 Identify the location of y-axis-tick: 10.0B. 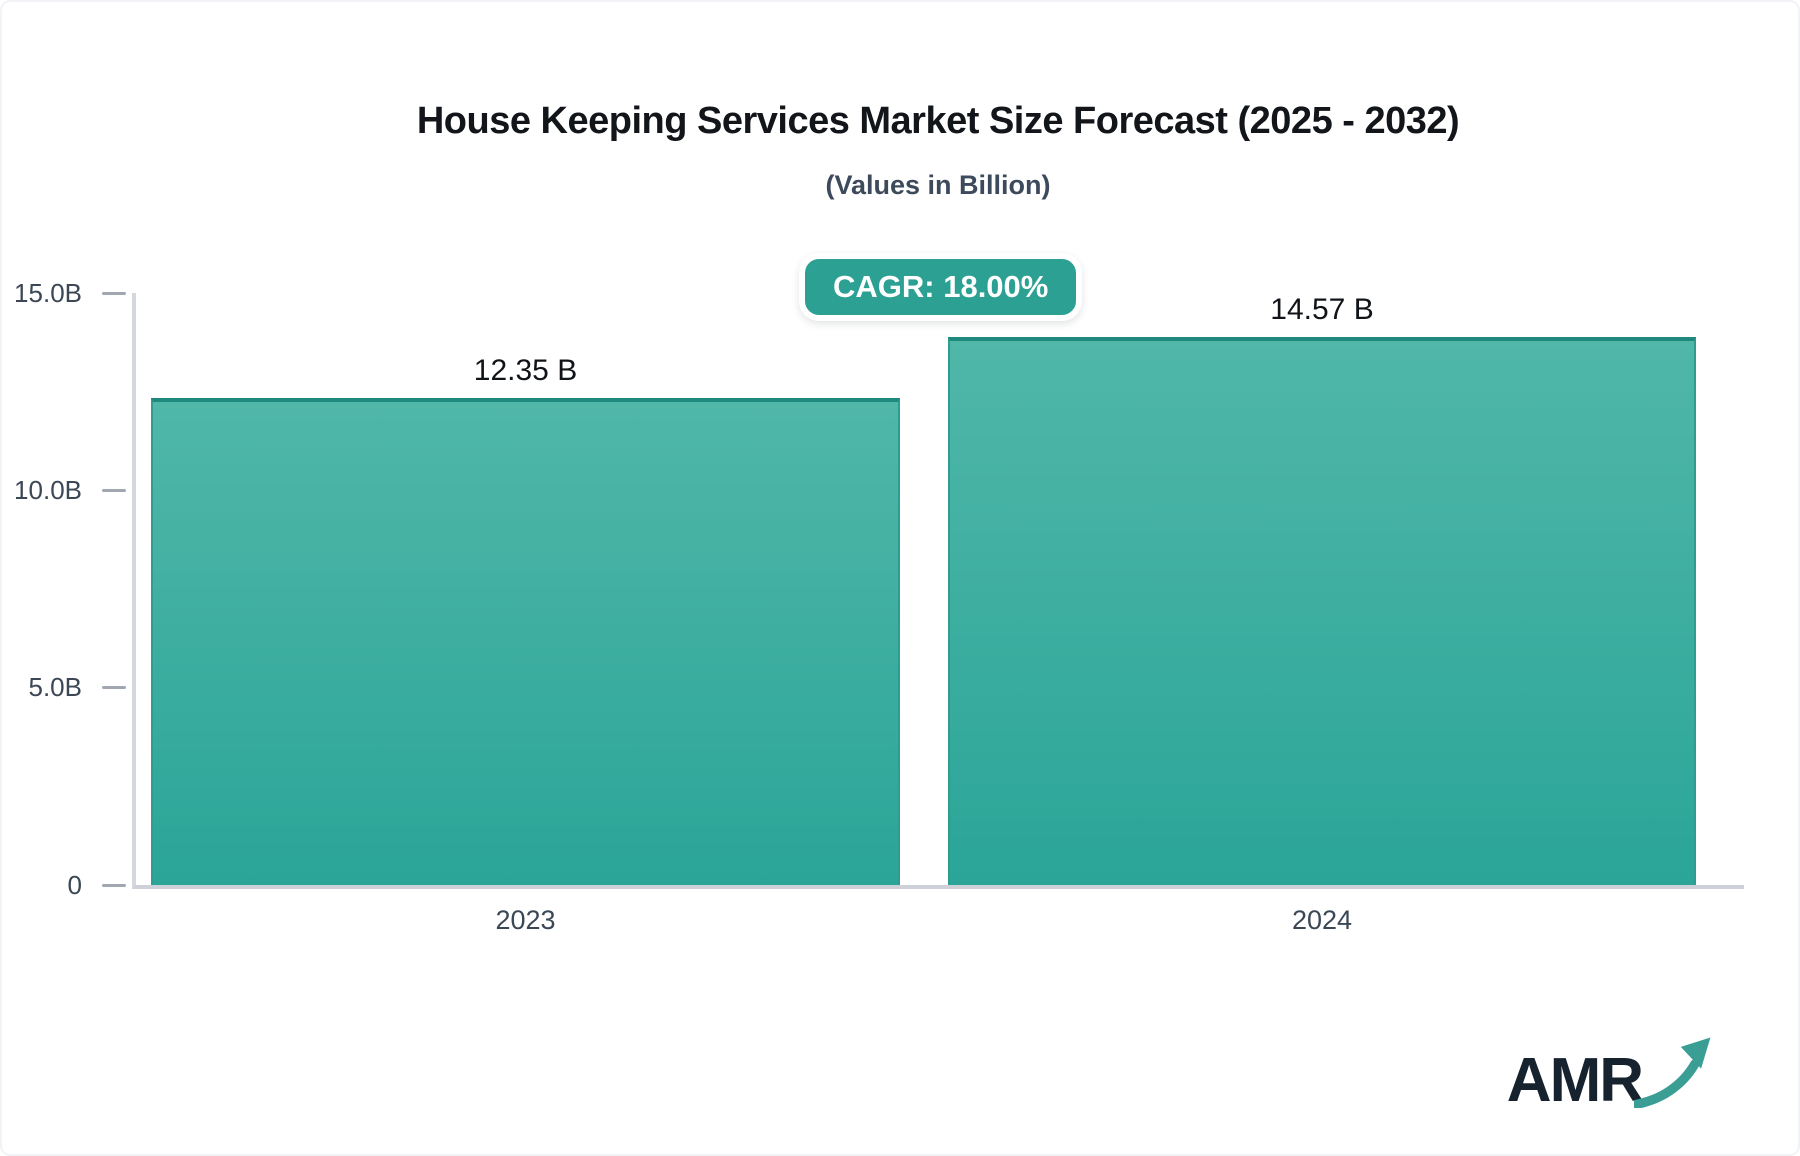
(74, 490).